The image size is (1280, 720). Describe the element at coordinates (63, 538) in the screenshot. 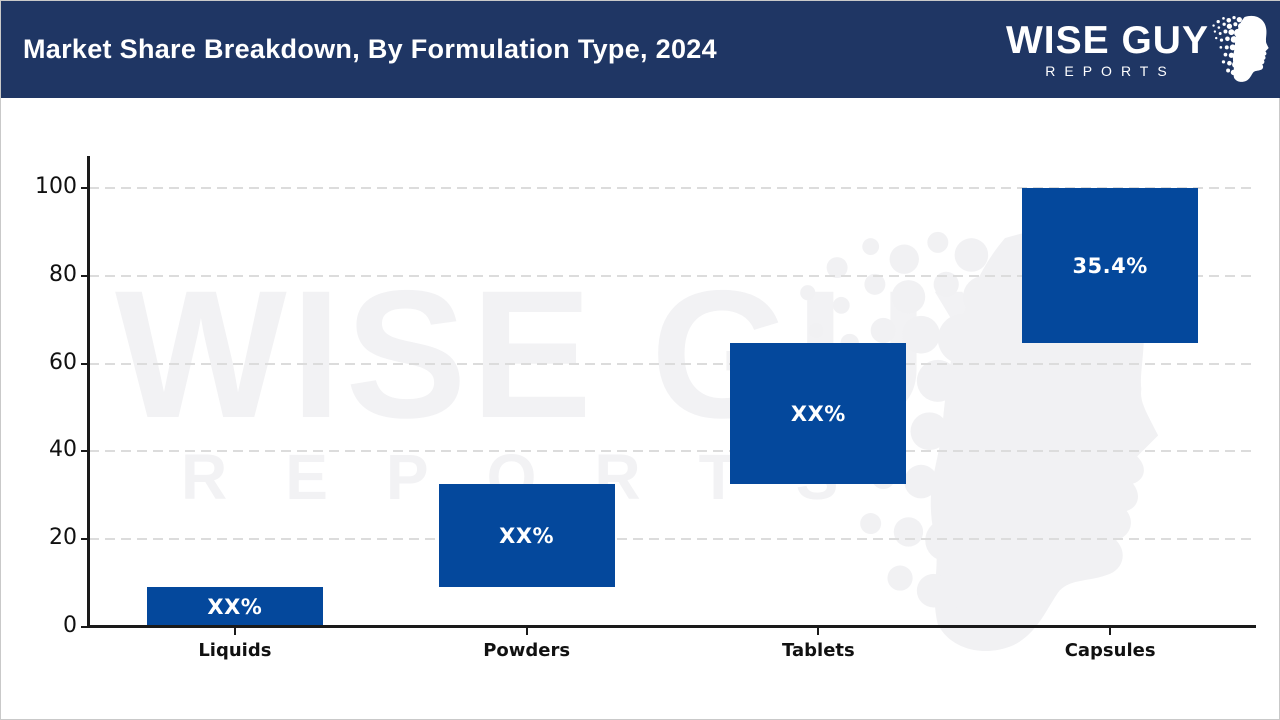

I see `y-tick-label: 20` at that location.